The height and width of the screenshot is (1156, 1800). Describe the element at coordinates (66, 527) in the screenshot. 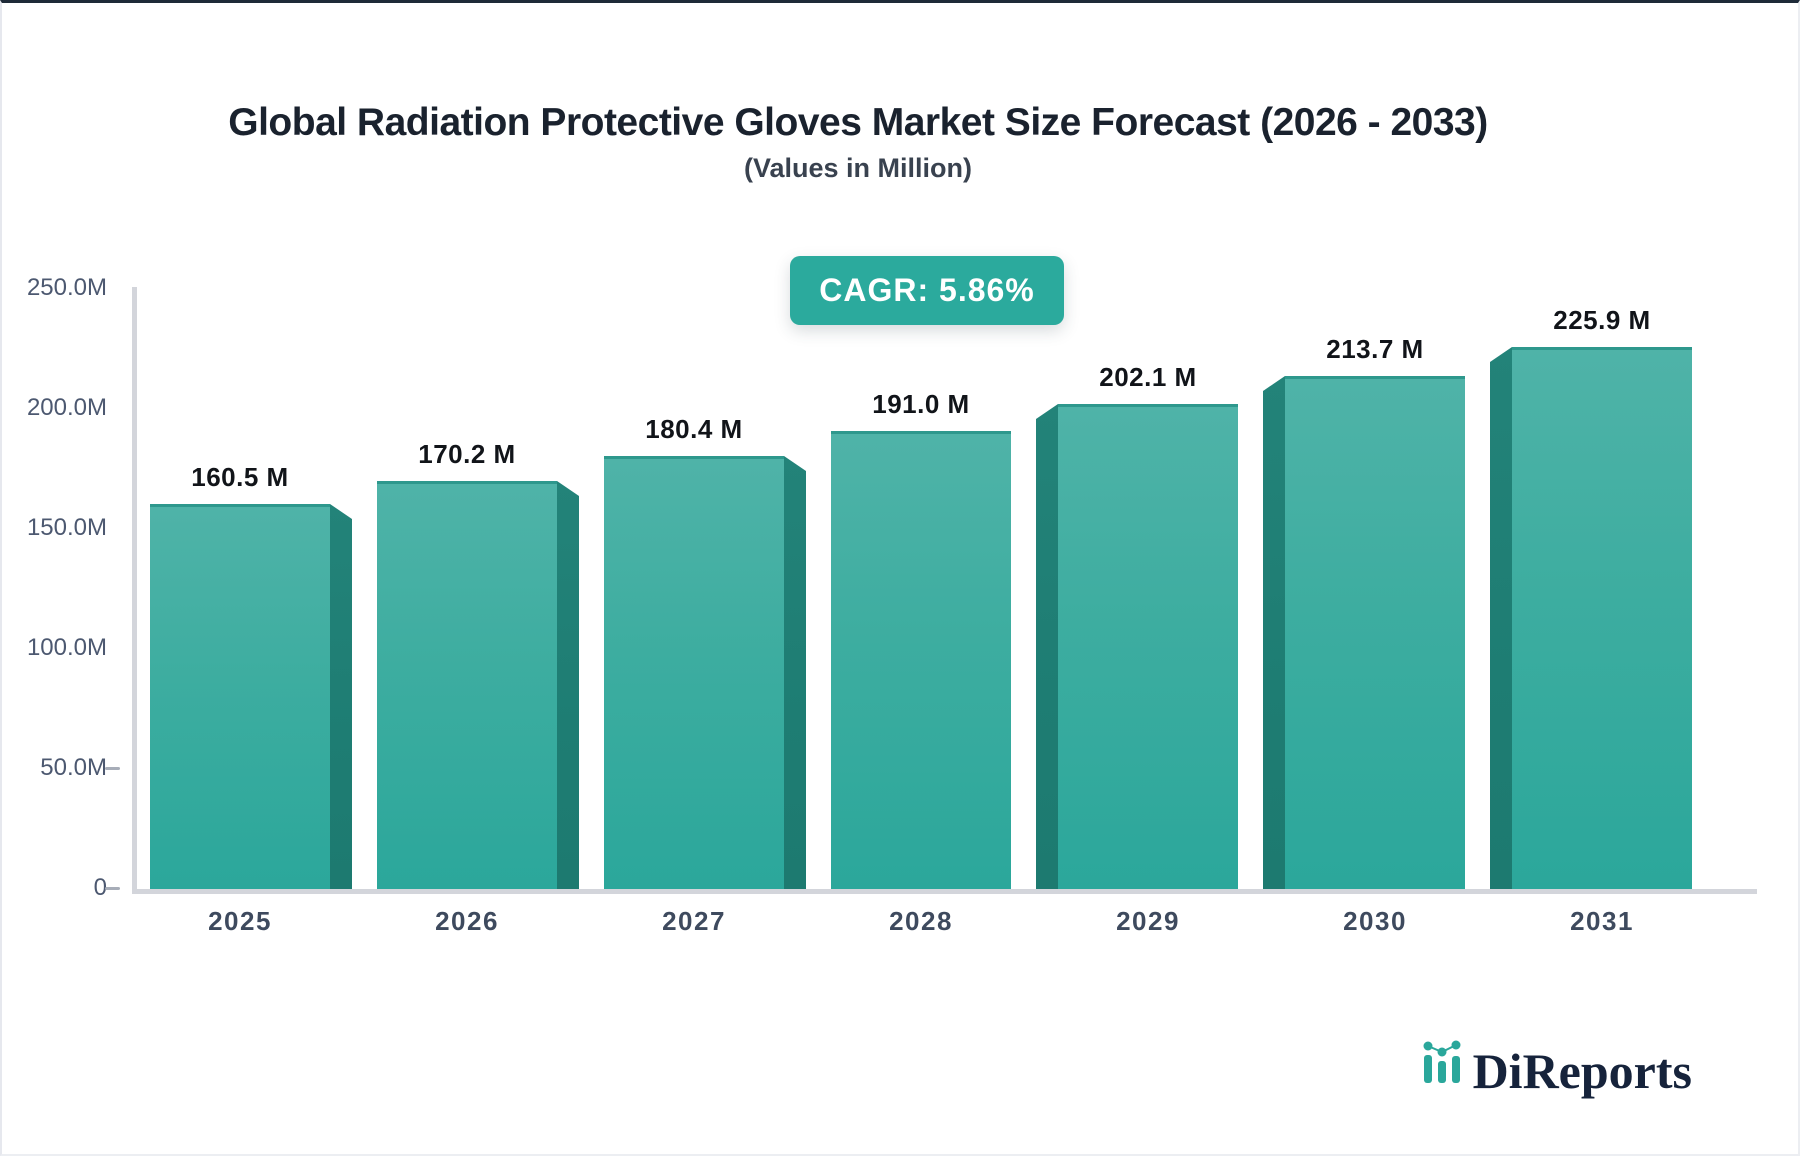

I see `y-axis-tick-label: 150.0M` at that location.